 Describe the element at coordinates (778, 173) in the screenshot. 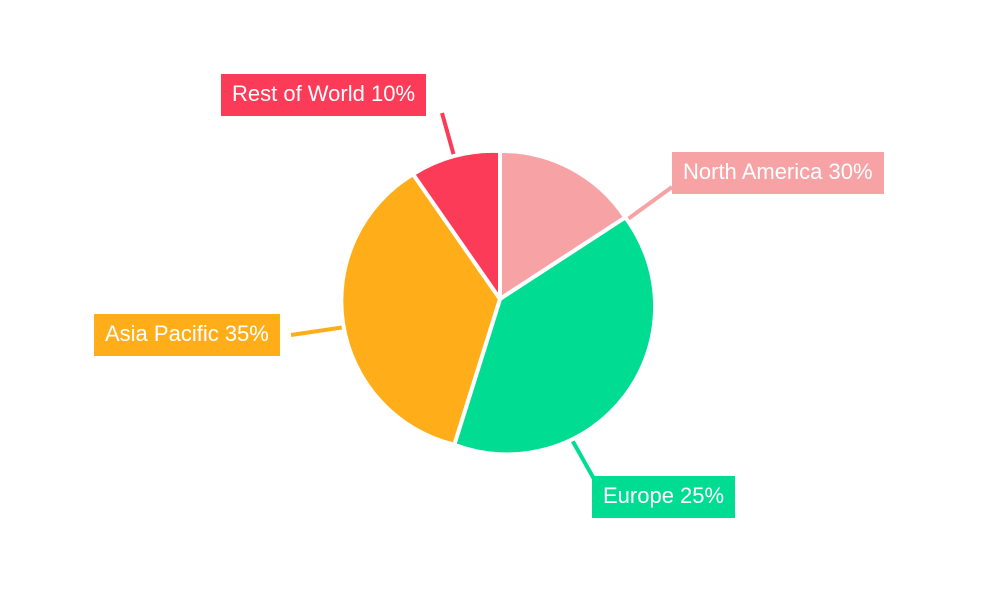

I see `pie-slice-label-north-america: North America 30%` at that location.